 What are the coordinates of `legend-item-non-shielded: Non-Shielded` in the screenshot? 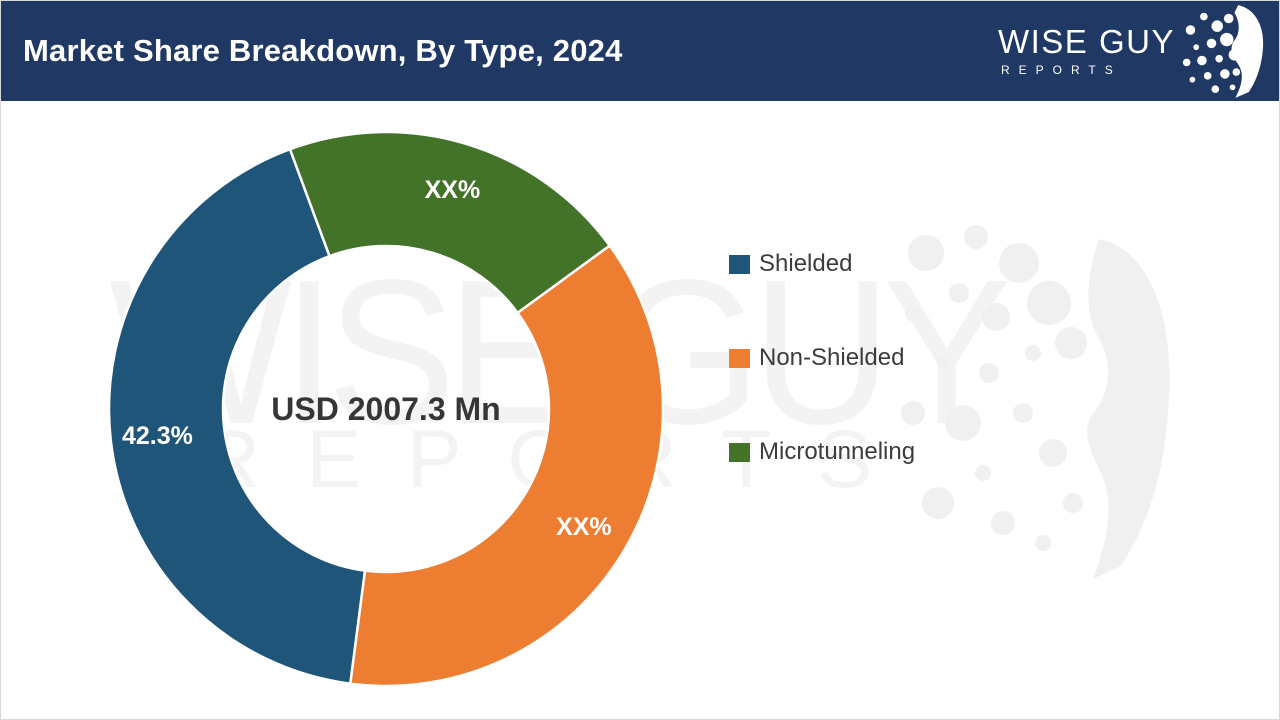 It's located at (822, 358).